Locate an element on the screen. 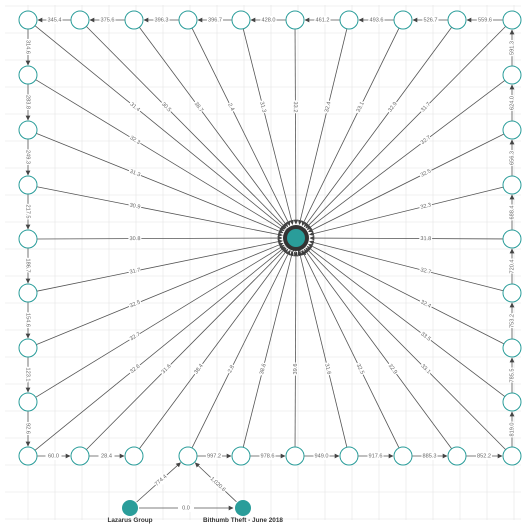  source-edge-label-bg is located at coordinates (217, 484).